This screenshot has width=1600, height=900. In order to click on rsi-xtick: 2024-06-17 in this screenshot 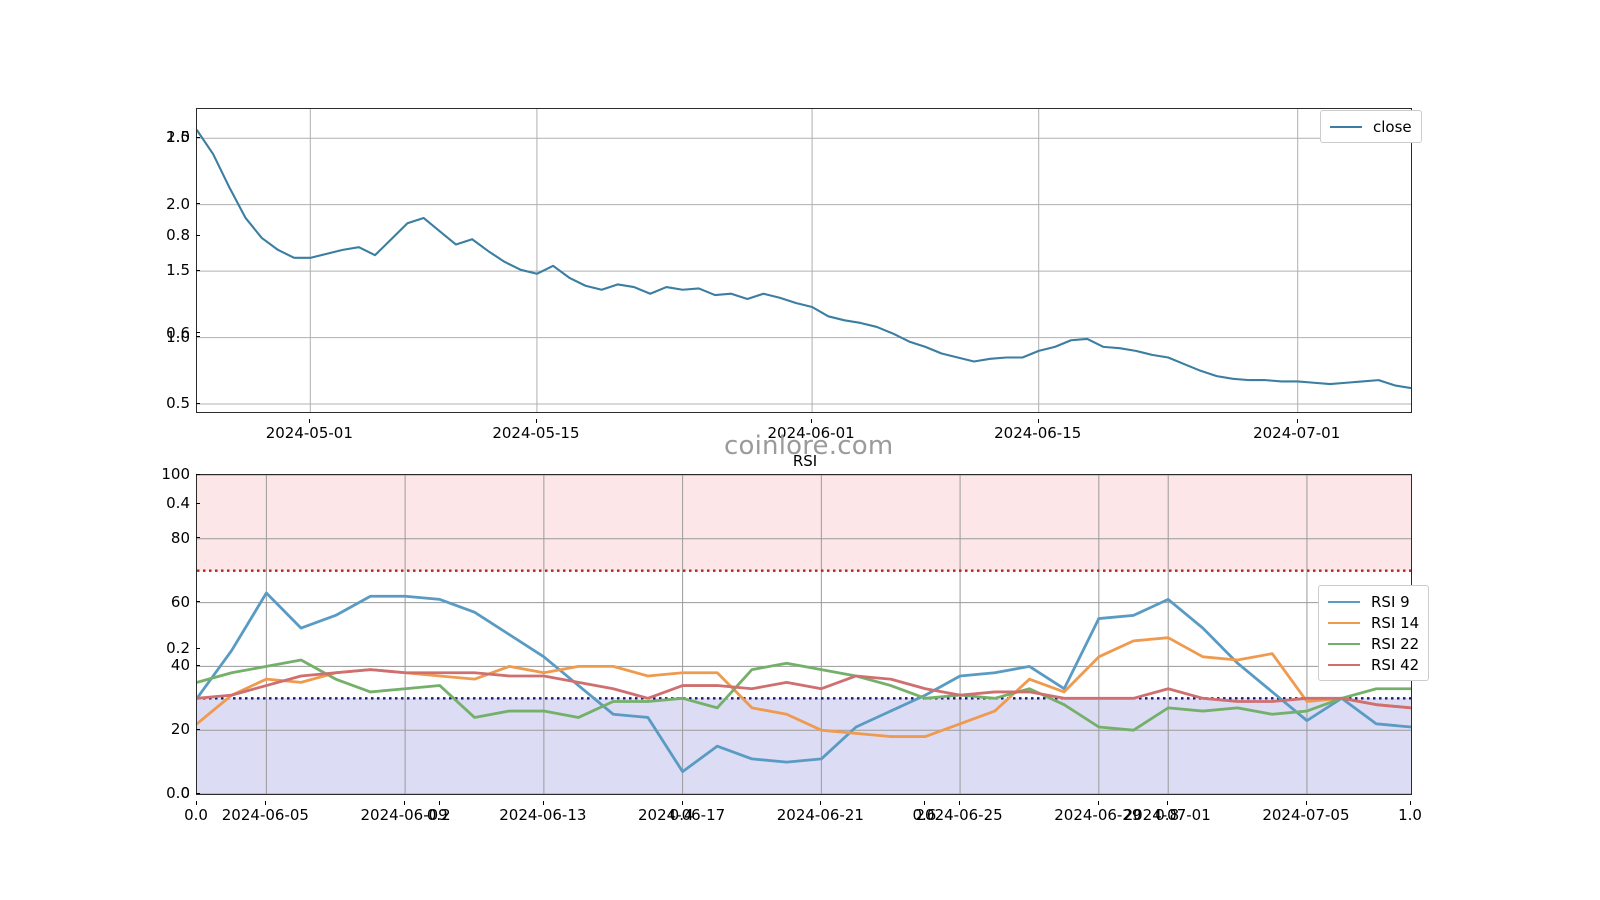, I will do `click(682, 815)`.